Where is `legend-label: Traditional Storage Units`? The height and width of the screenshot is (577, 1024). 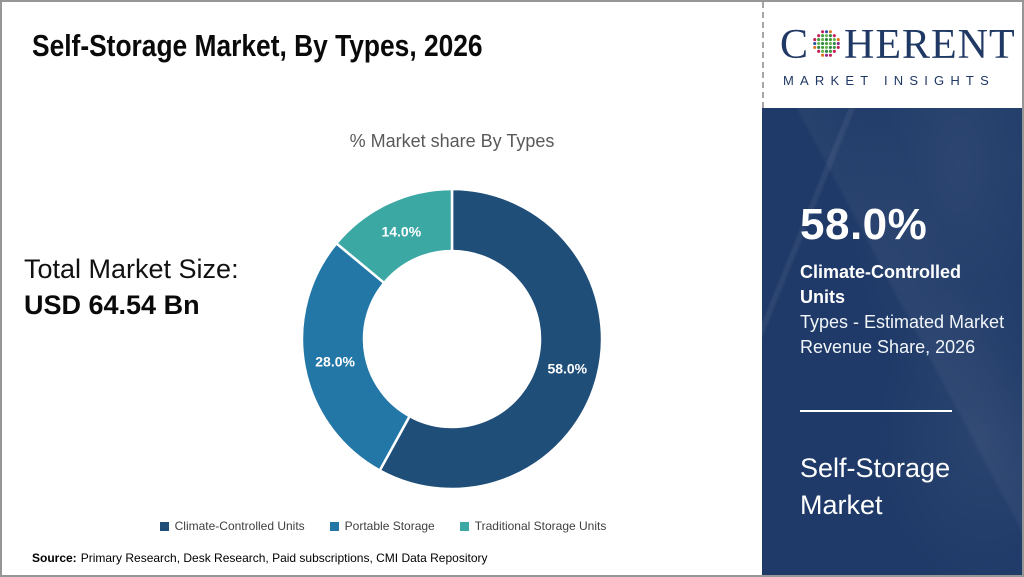 legend-label: Traditional Storage Units is located at coordinates (540, 526).